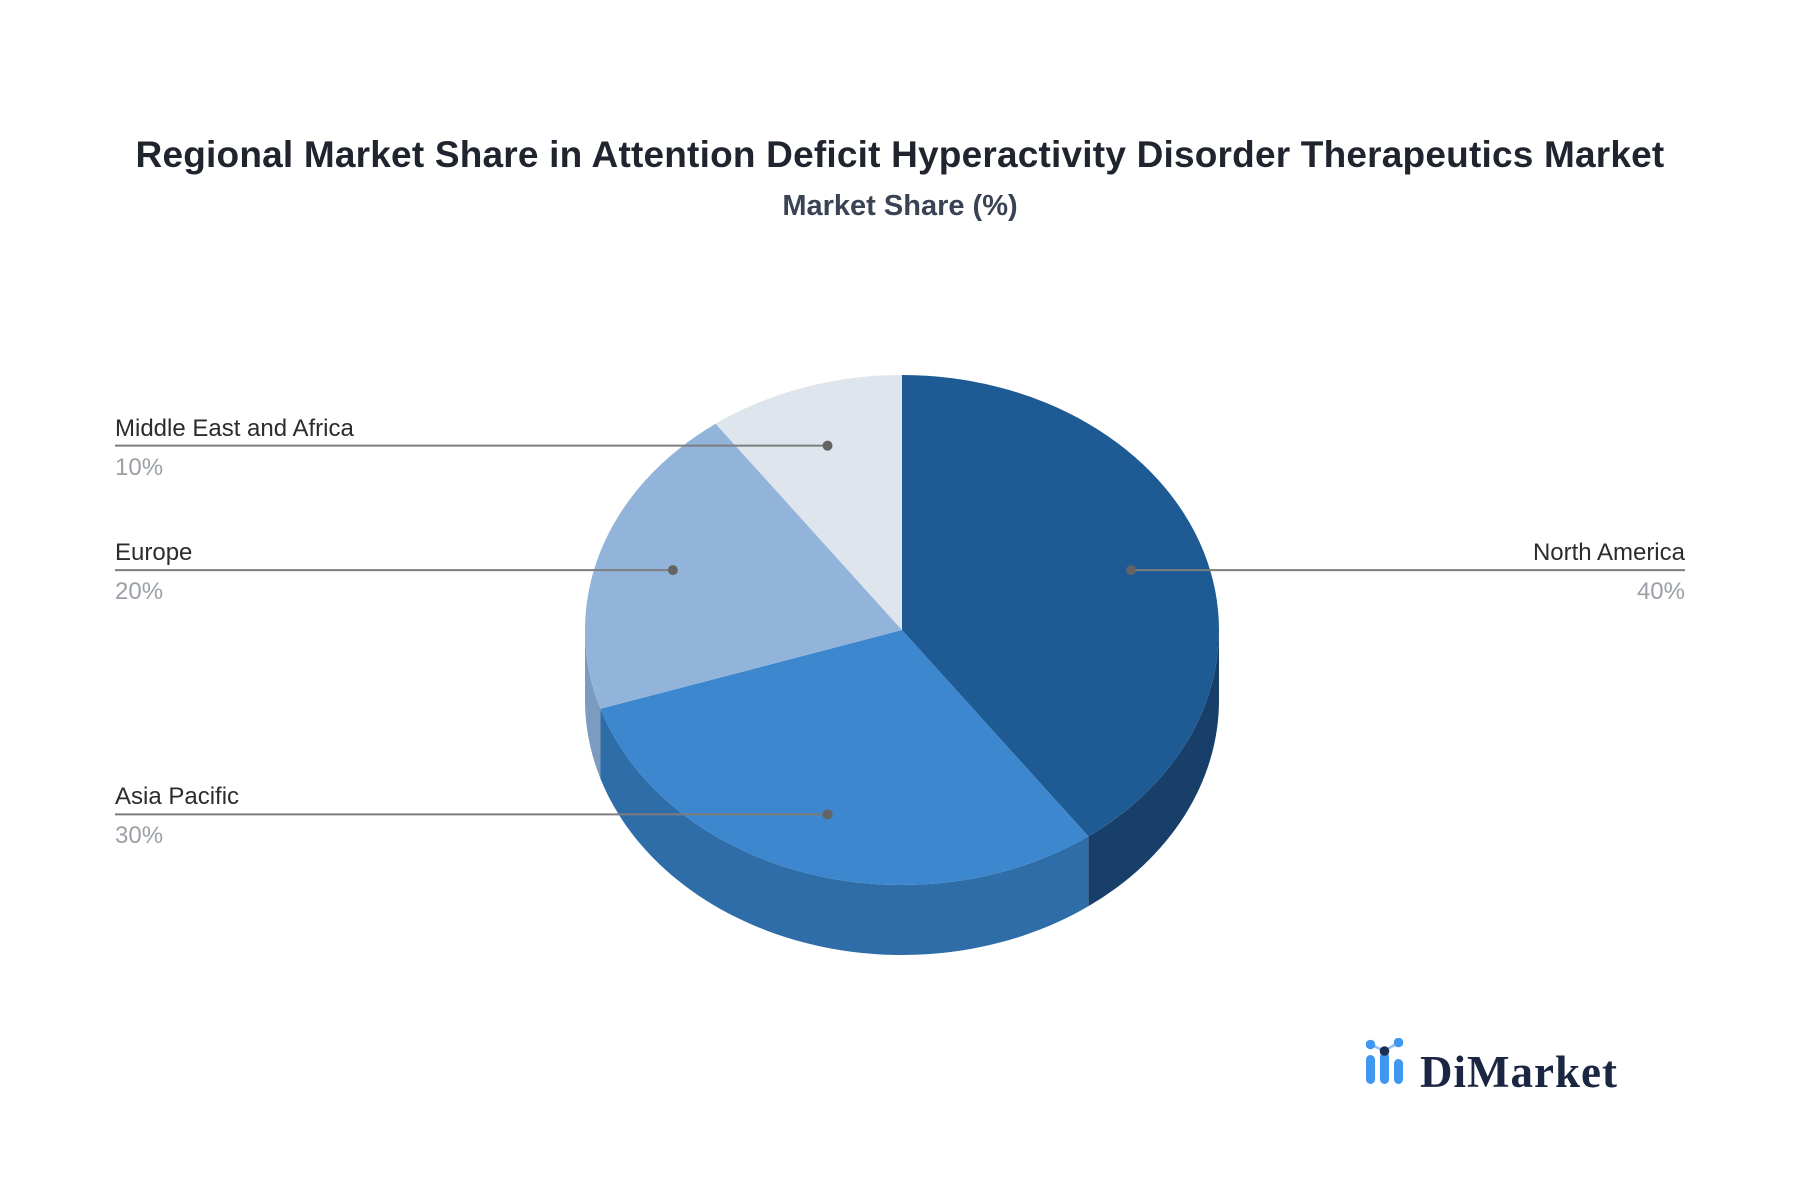  I want to click on pie-slice-side-north-america, so click(1153, 768).